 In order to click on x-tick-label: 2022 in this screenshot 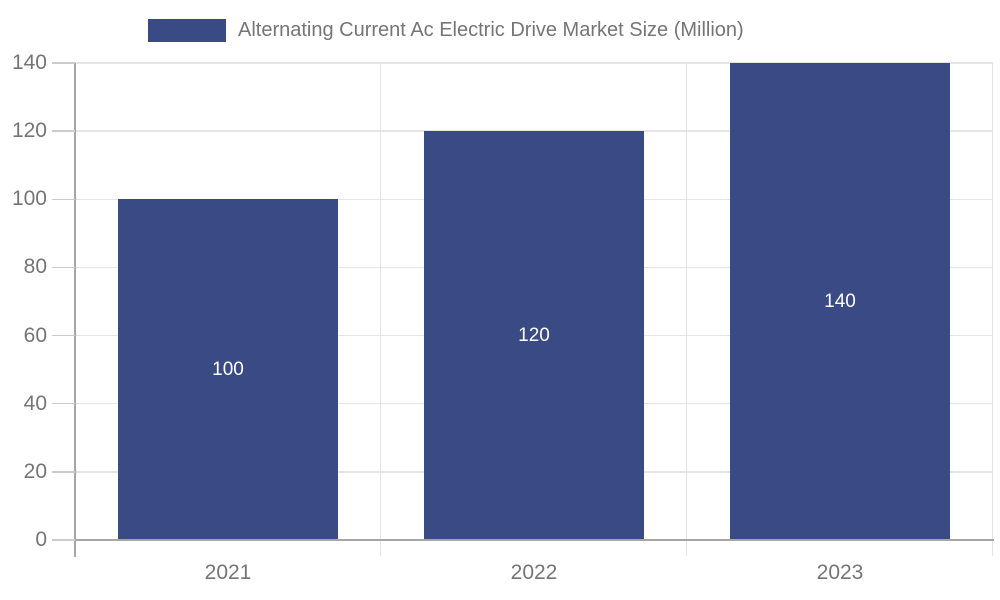, I will do `click(534, 572)`.